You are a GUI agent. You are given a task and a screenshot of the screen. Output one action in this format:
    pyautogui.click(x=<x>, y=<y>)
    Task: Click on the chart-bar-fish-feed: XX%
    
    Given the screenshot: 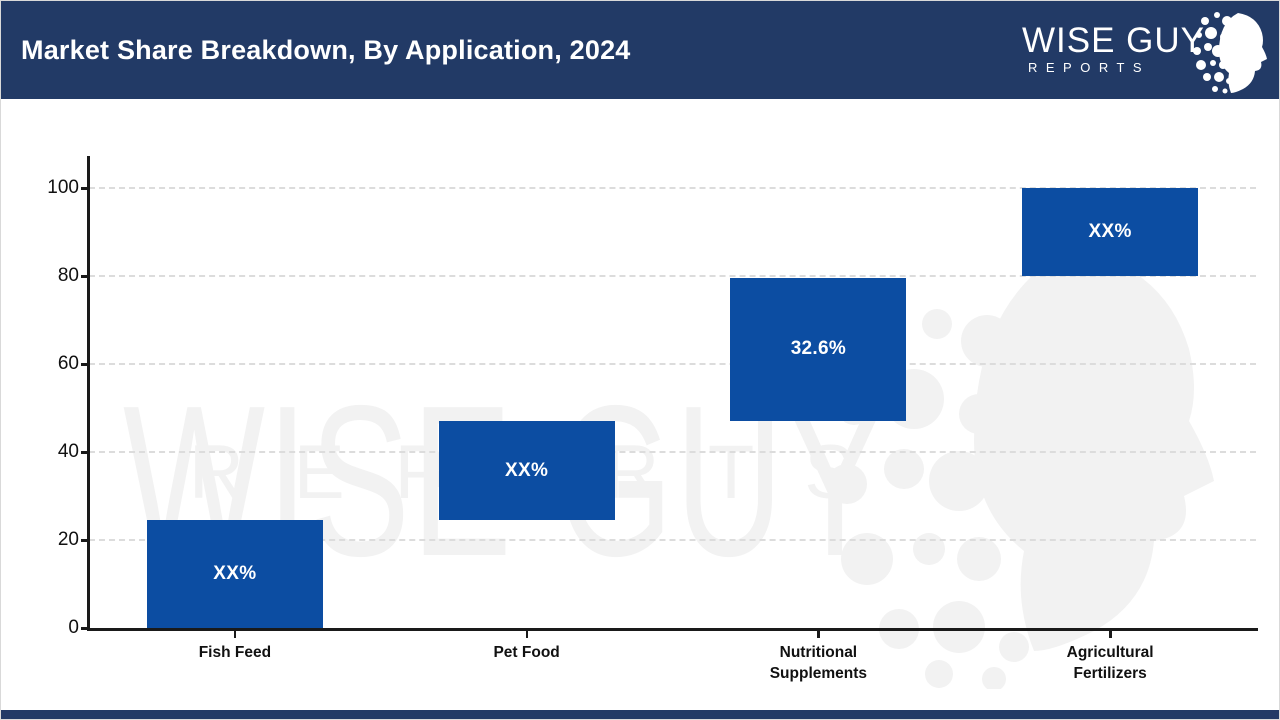 What is the action you would take?
    pyautogui.click(x=234, y=574)
    